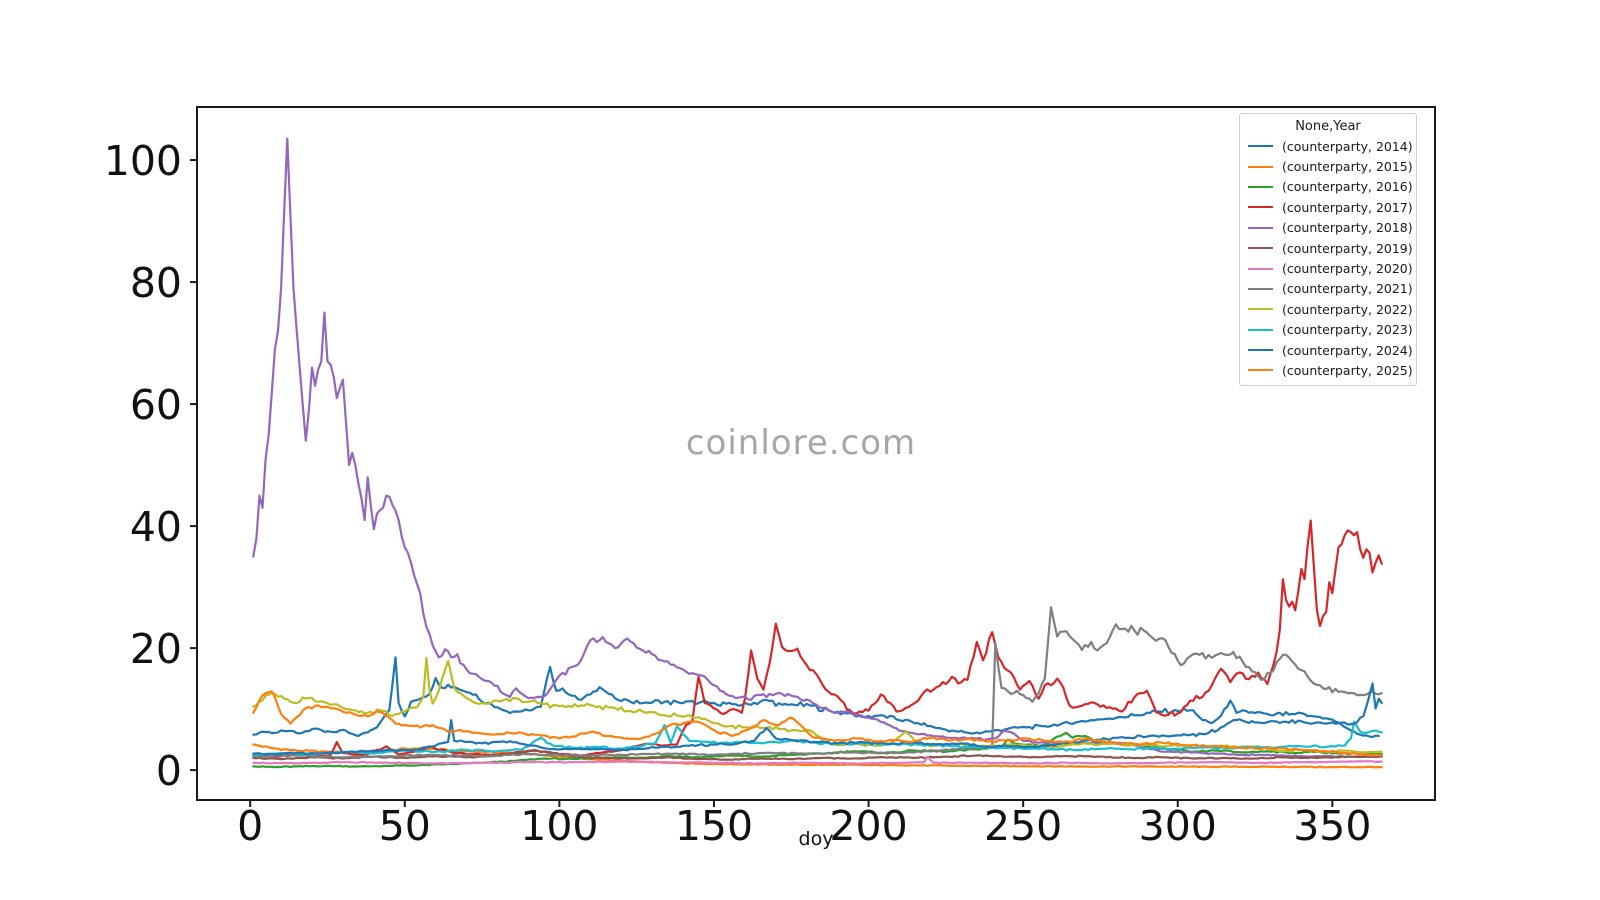 The image size is (1600, 900). I want to click on legend-item: (counterparty, 2020), so click(1329, 268).